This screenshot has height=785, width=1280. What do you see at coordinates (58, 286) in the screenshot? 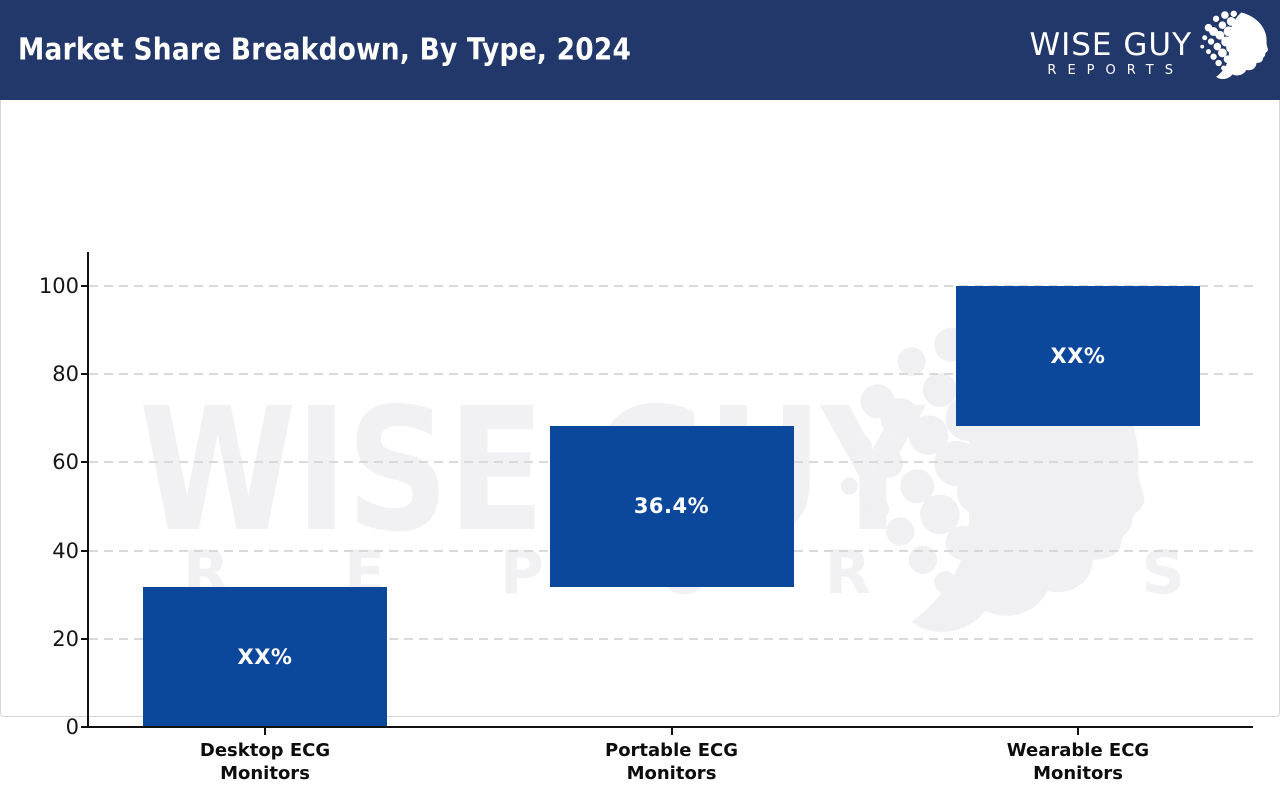
I see `y-tick-label-100: 100` at bounding box center [58, 286].